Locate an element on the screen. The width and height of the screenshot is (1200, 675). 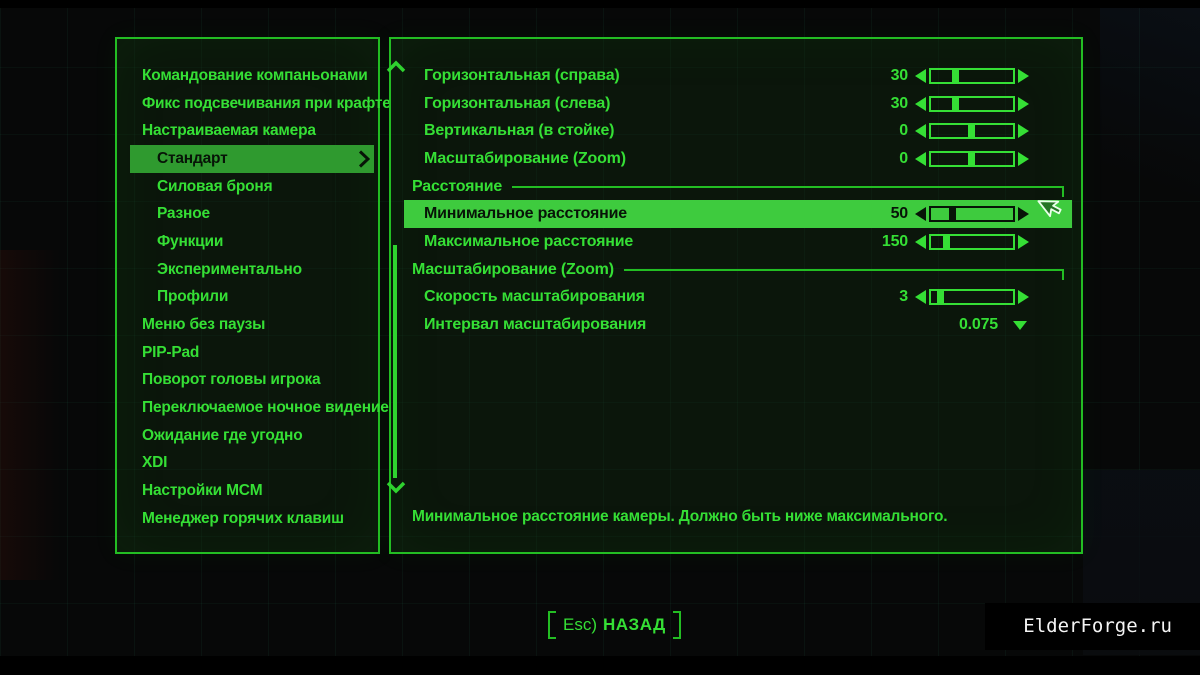
setting-row-slider: Горизонтальная (слева) 30 is located at coordinates (738, 104).